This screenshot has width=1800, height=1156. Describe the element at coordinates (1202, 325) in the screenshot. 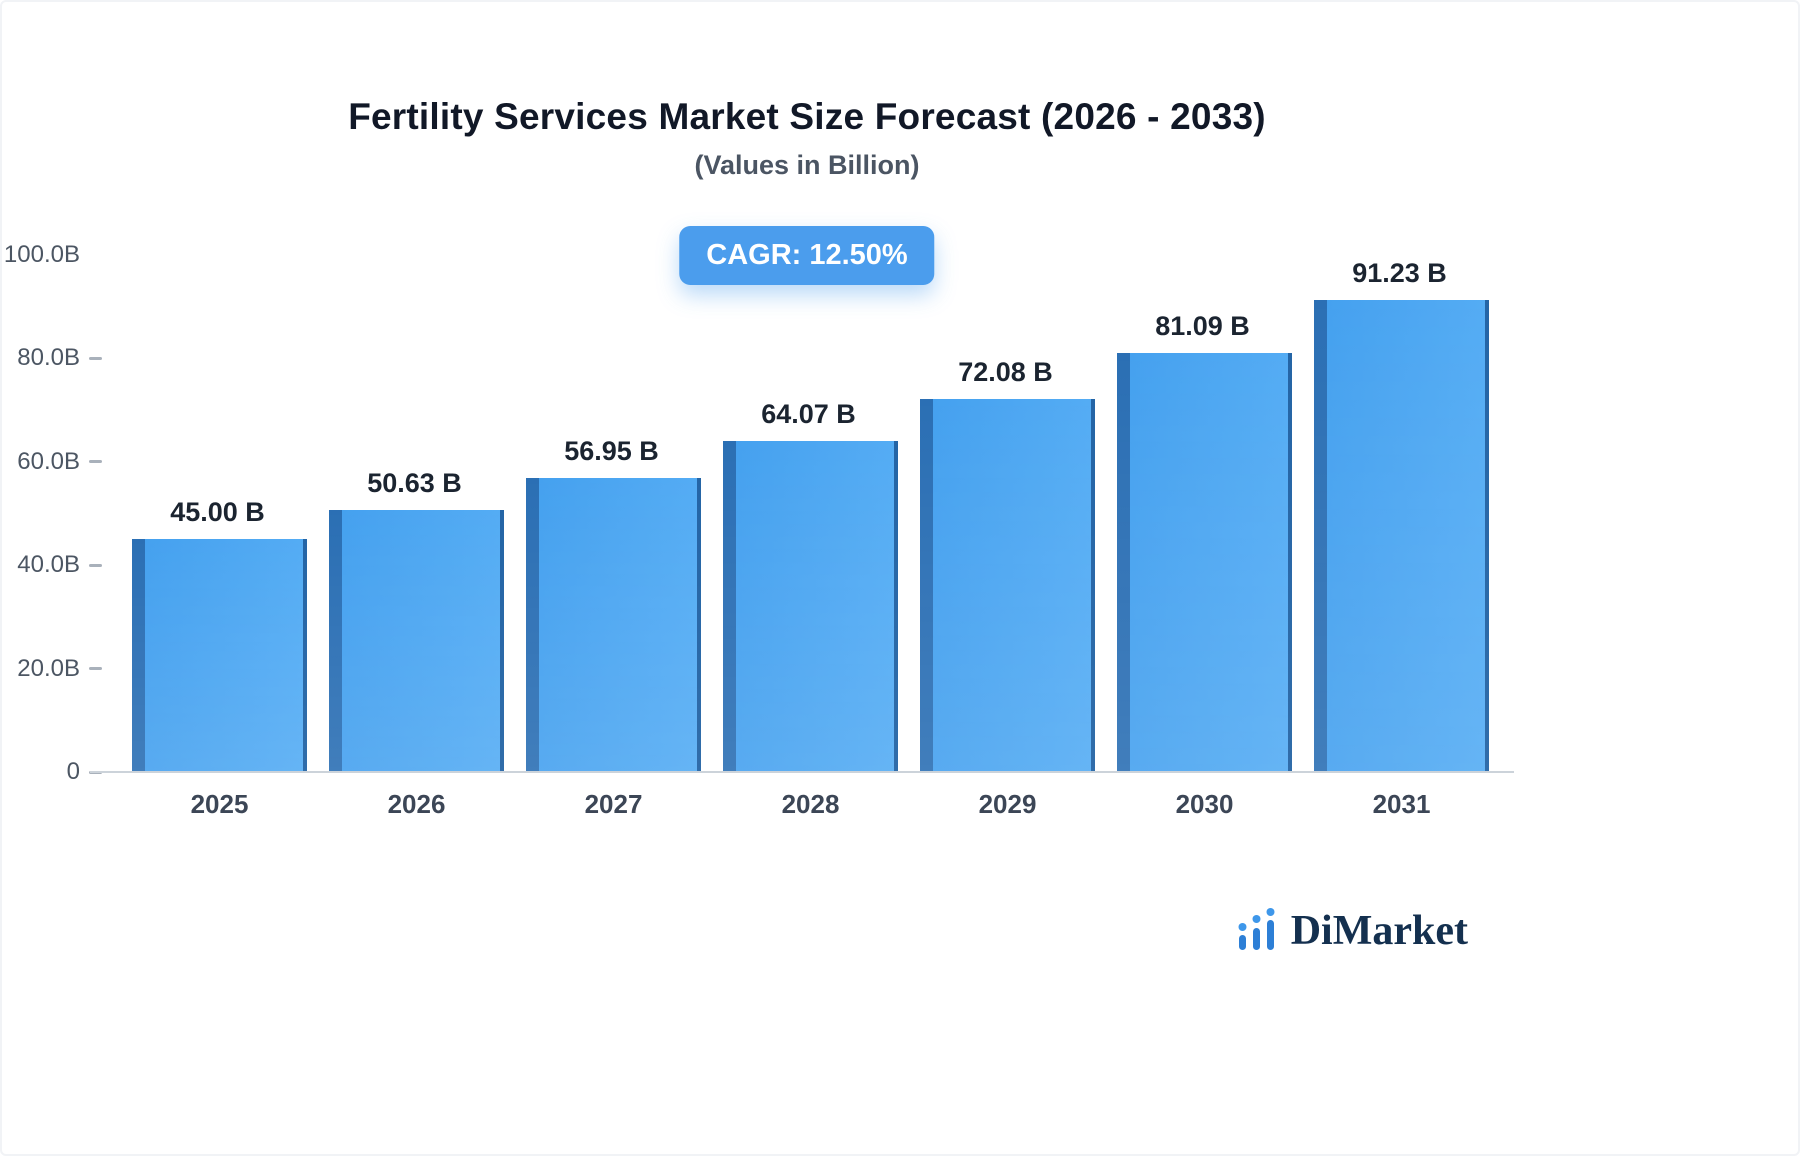

I see `bar-value-label: 81.09 B` at that location.